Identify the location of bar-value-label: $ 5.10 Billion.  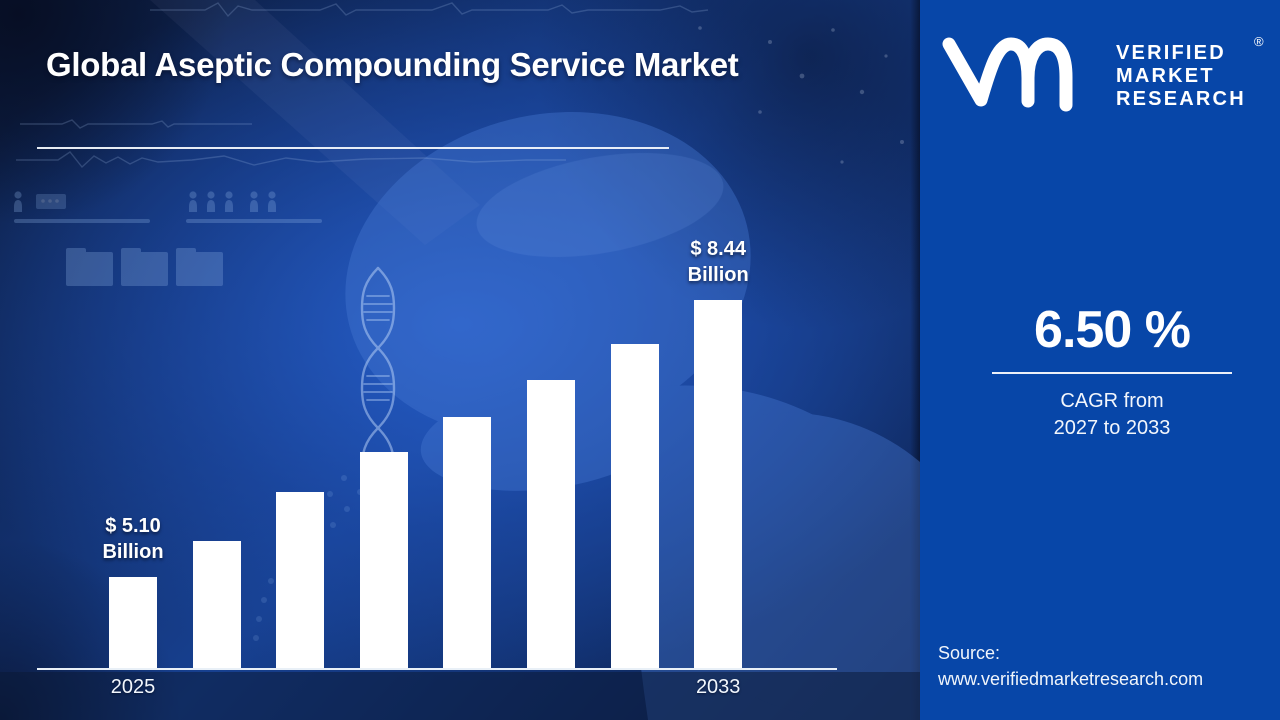
(133, 539).